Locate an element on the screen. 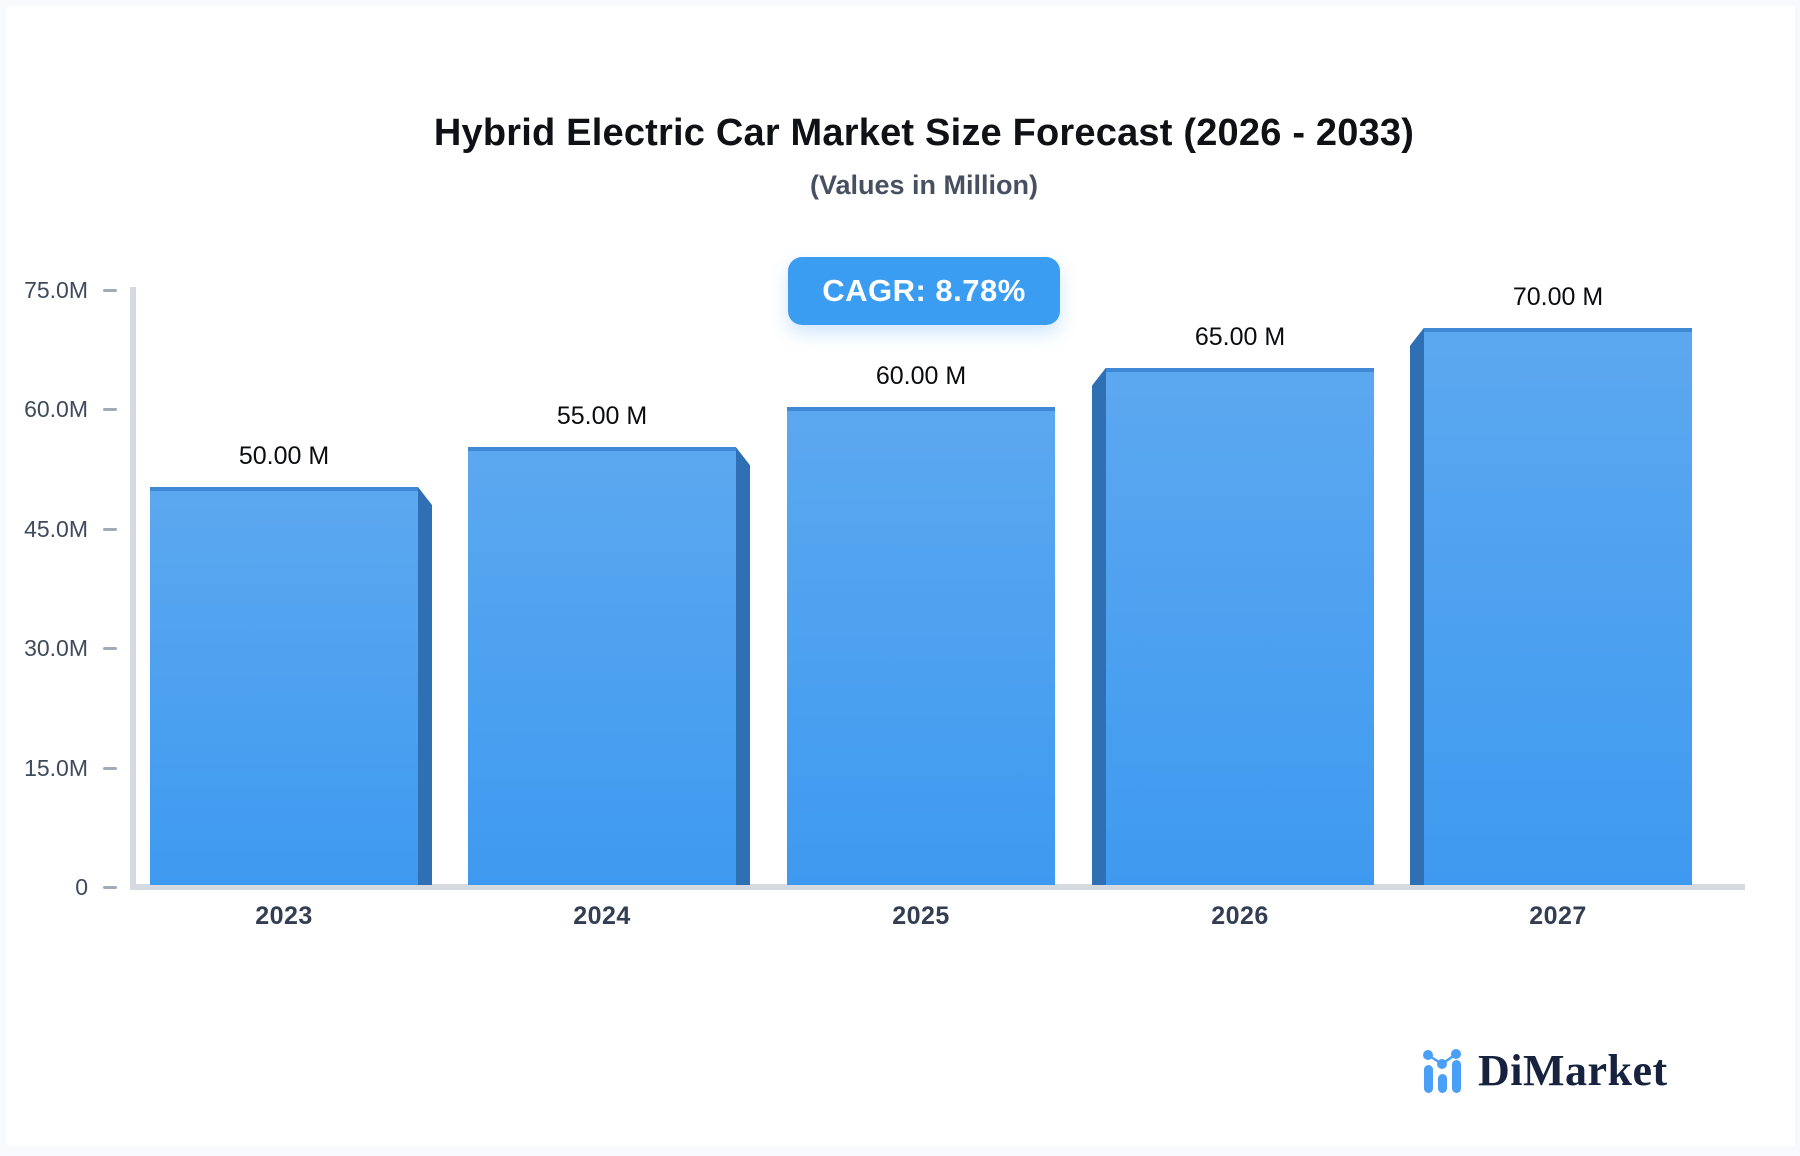  y-axis-tick-label: 60.0M is located at coordinates (56, 409).